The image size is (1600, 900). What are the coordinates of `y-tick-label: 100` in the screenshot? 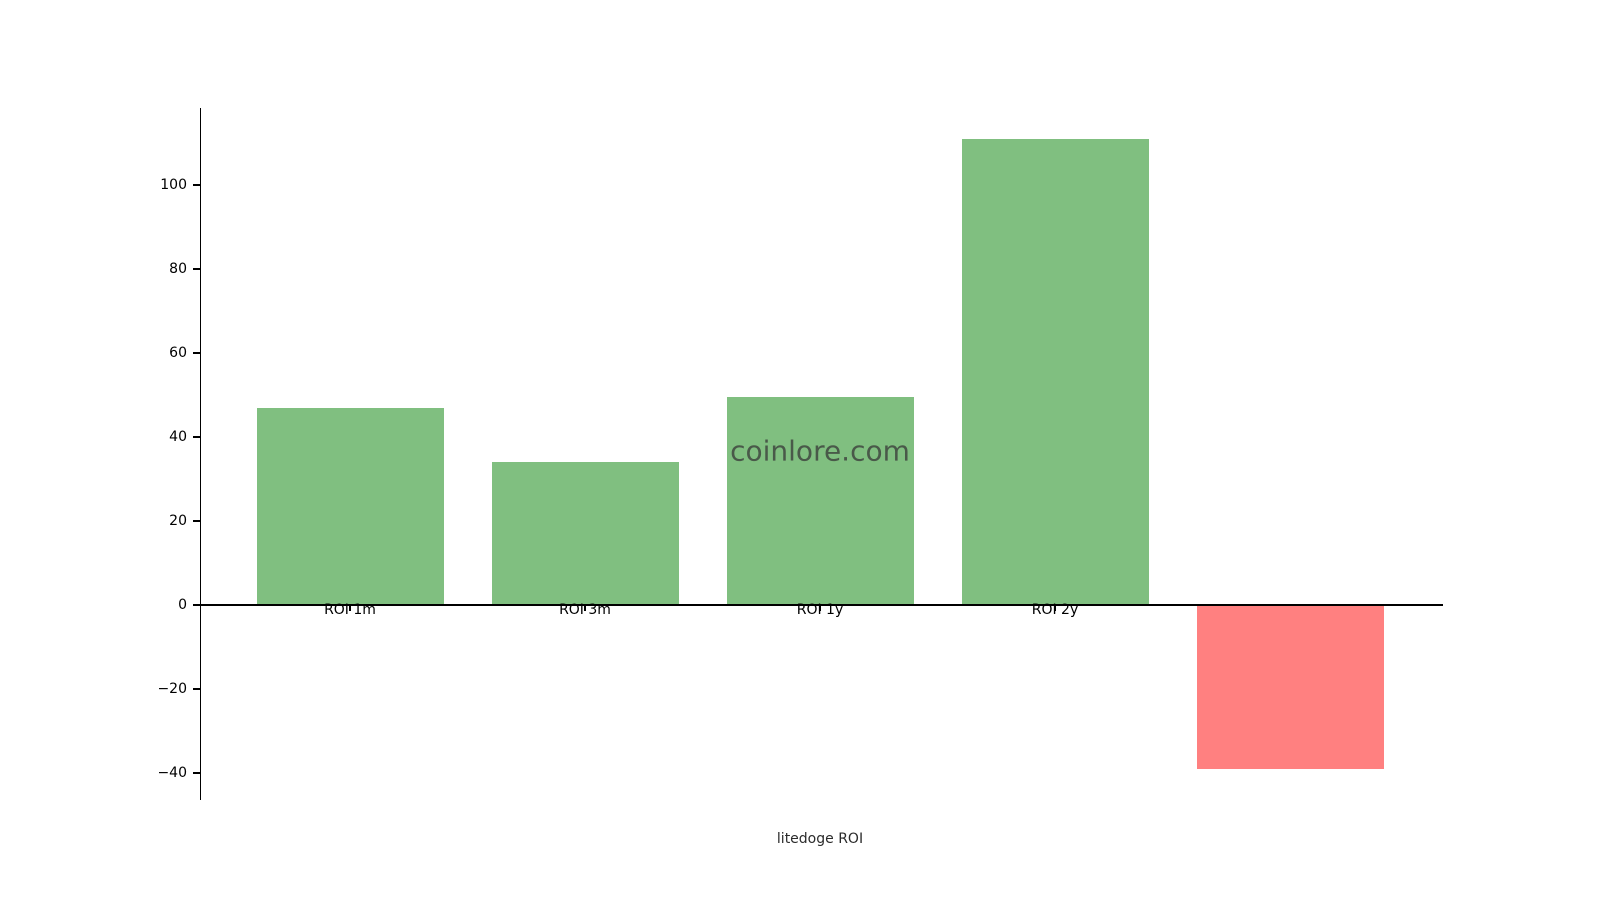 It's located at (173, 185).